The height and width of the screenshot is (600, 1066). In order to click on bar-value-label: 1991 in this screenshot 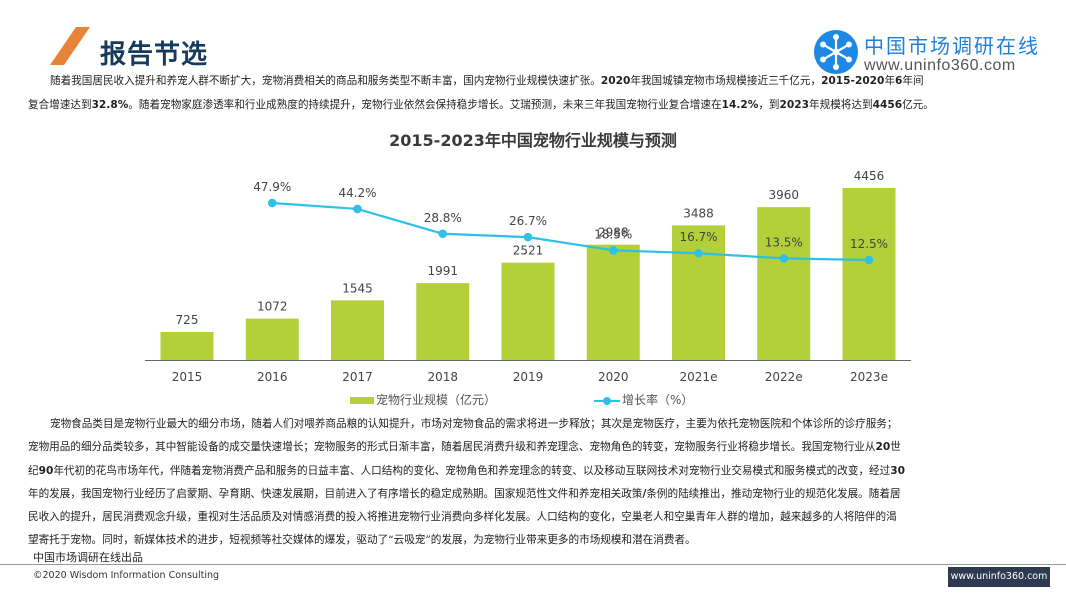, I will do `click(442, 271)`.